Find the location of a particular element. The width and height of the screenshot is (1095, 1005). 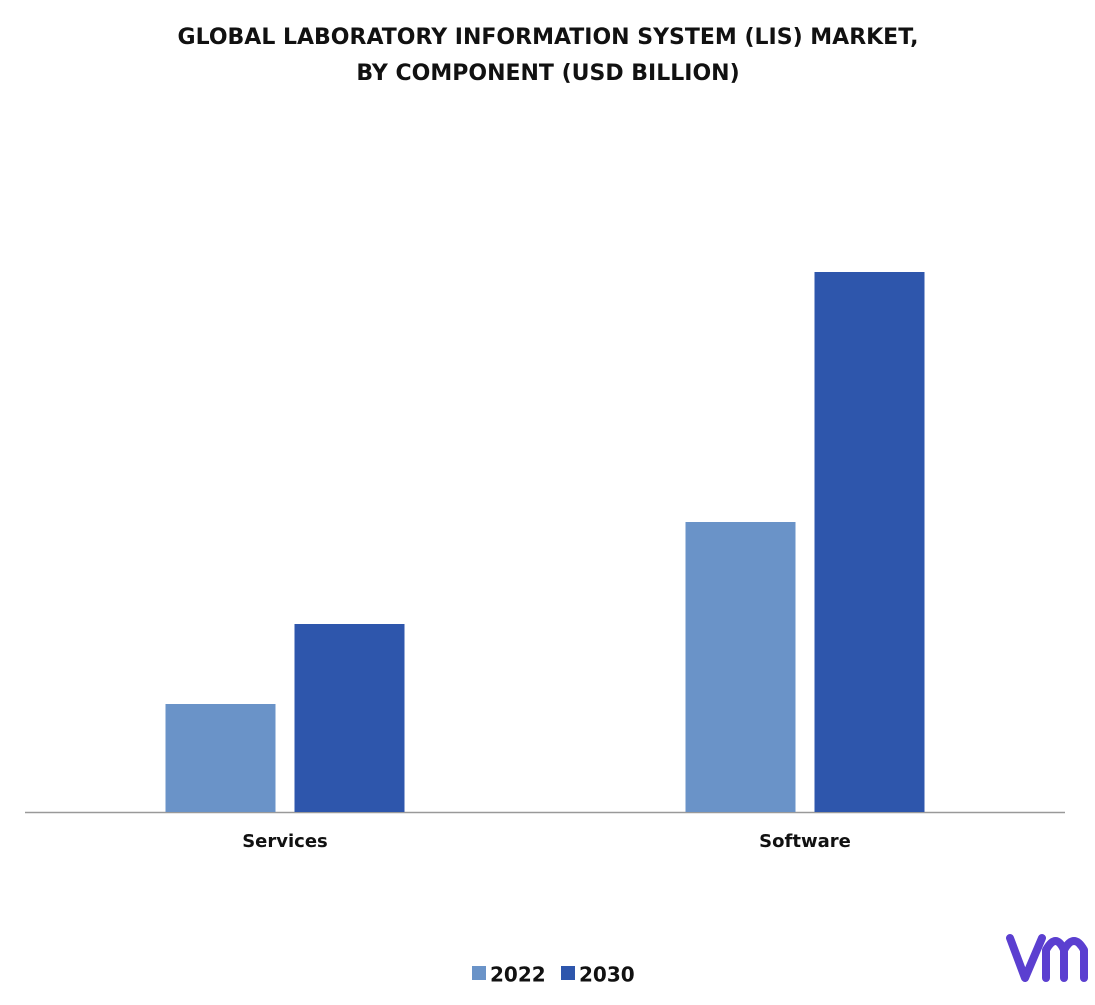

logo-v is located at coordinates (1026, 958).